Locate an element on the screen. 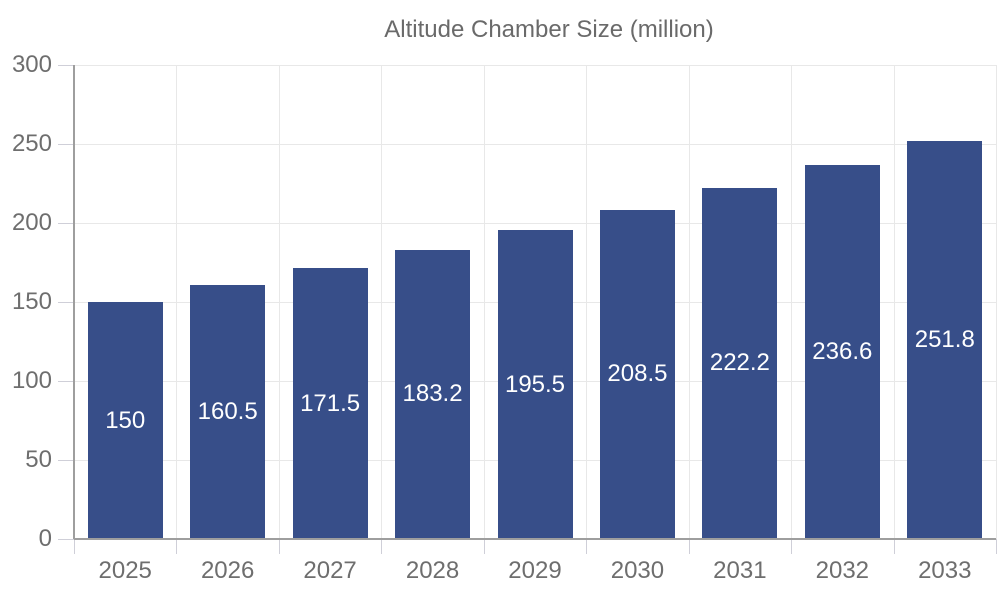  x-tick-label: 2031 is located at coordinates (740, 570).